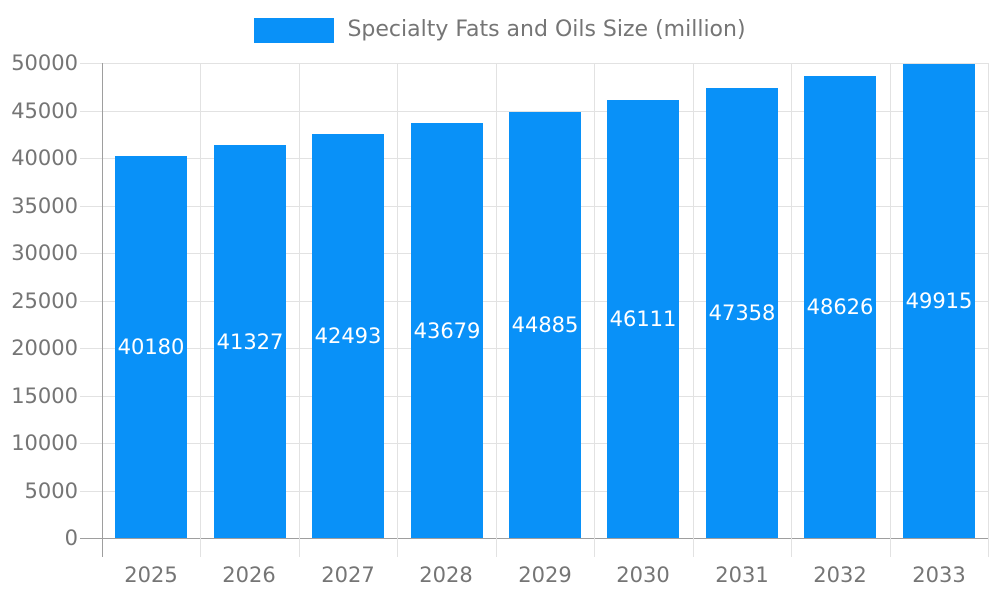  Describe the element at coordinates (44, 158) in the screenshot. I see `y-tick-label: 40000` at that location.